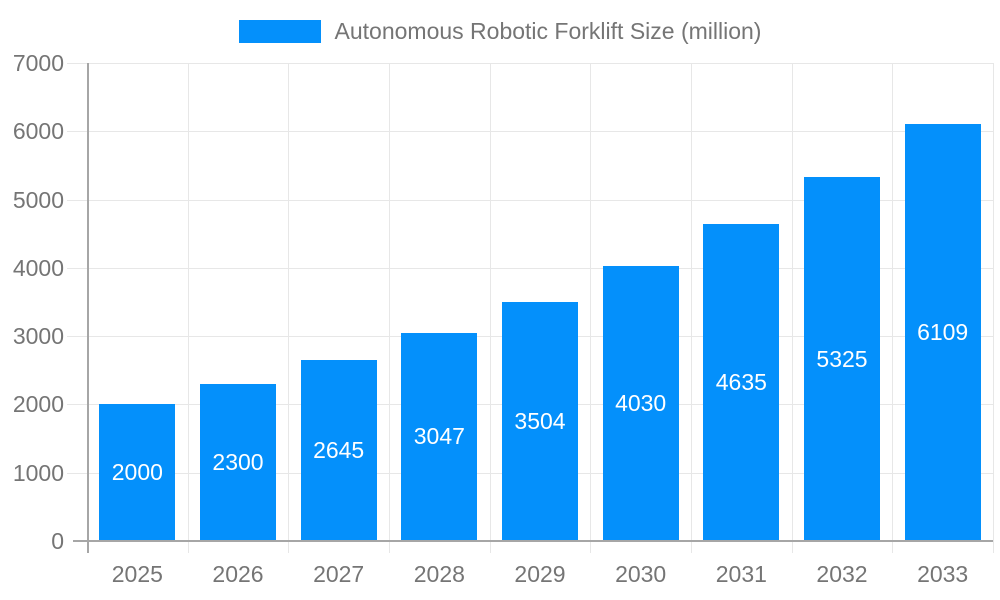 The height and width of the screenshot is (600, 1000). What do you see at coordinates (238, 574) in the screenshot?
I see `x-axis-tick-label: 2026` at bounding box center [238, 574].